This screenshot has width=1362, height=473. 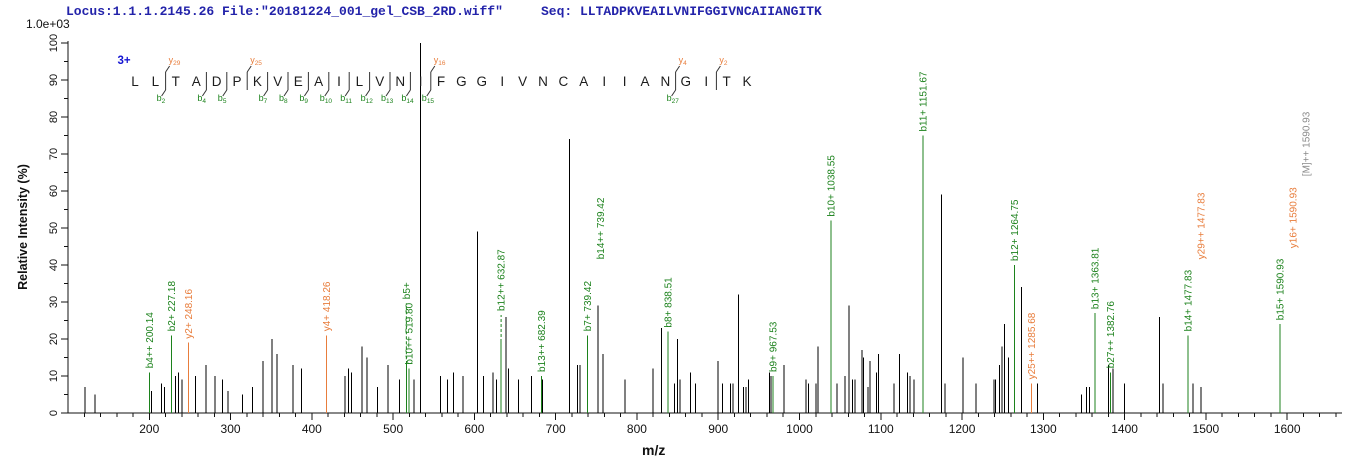 I want to click on peak-label: b9+ 967.53, so click(x=774, y=346).